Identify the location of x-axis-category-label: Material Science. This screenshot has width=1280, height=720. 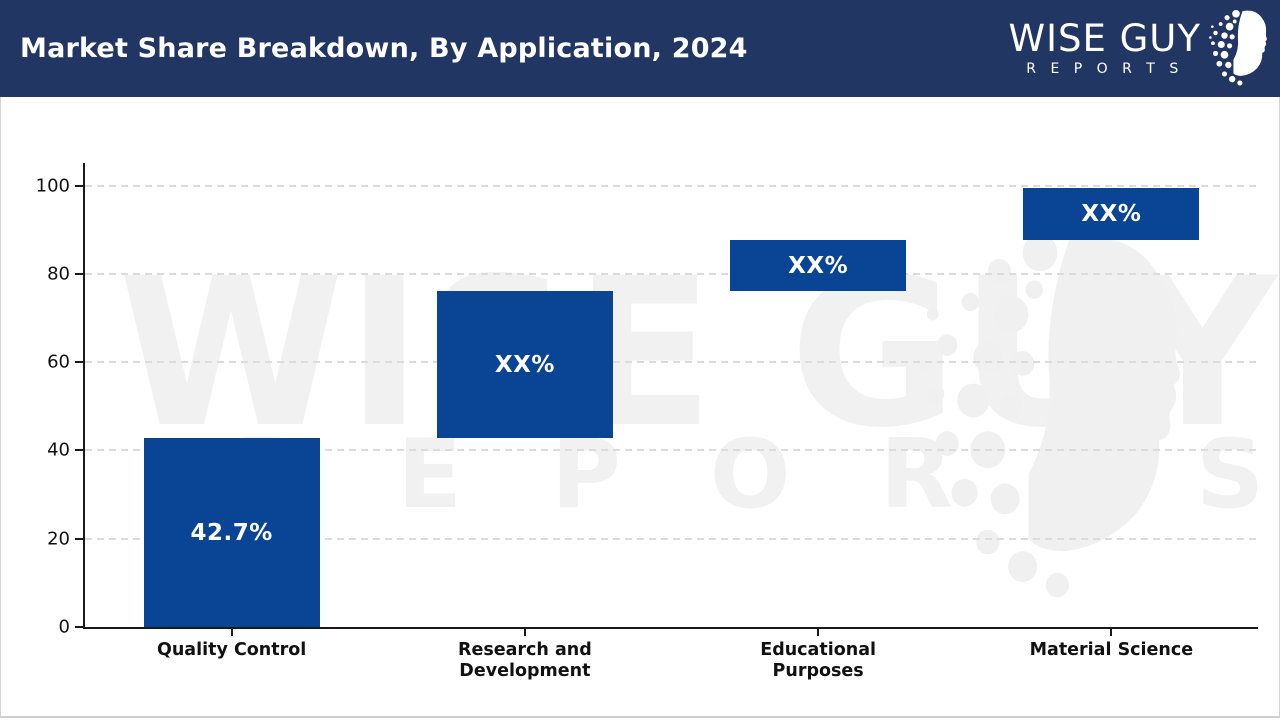
(1111, 650).